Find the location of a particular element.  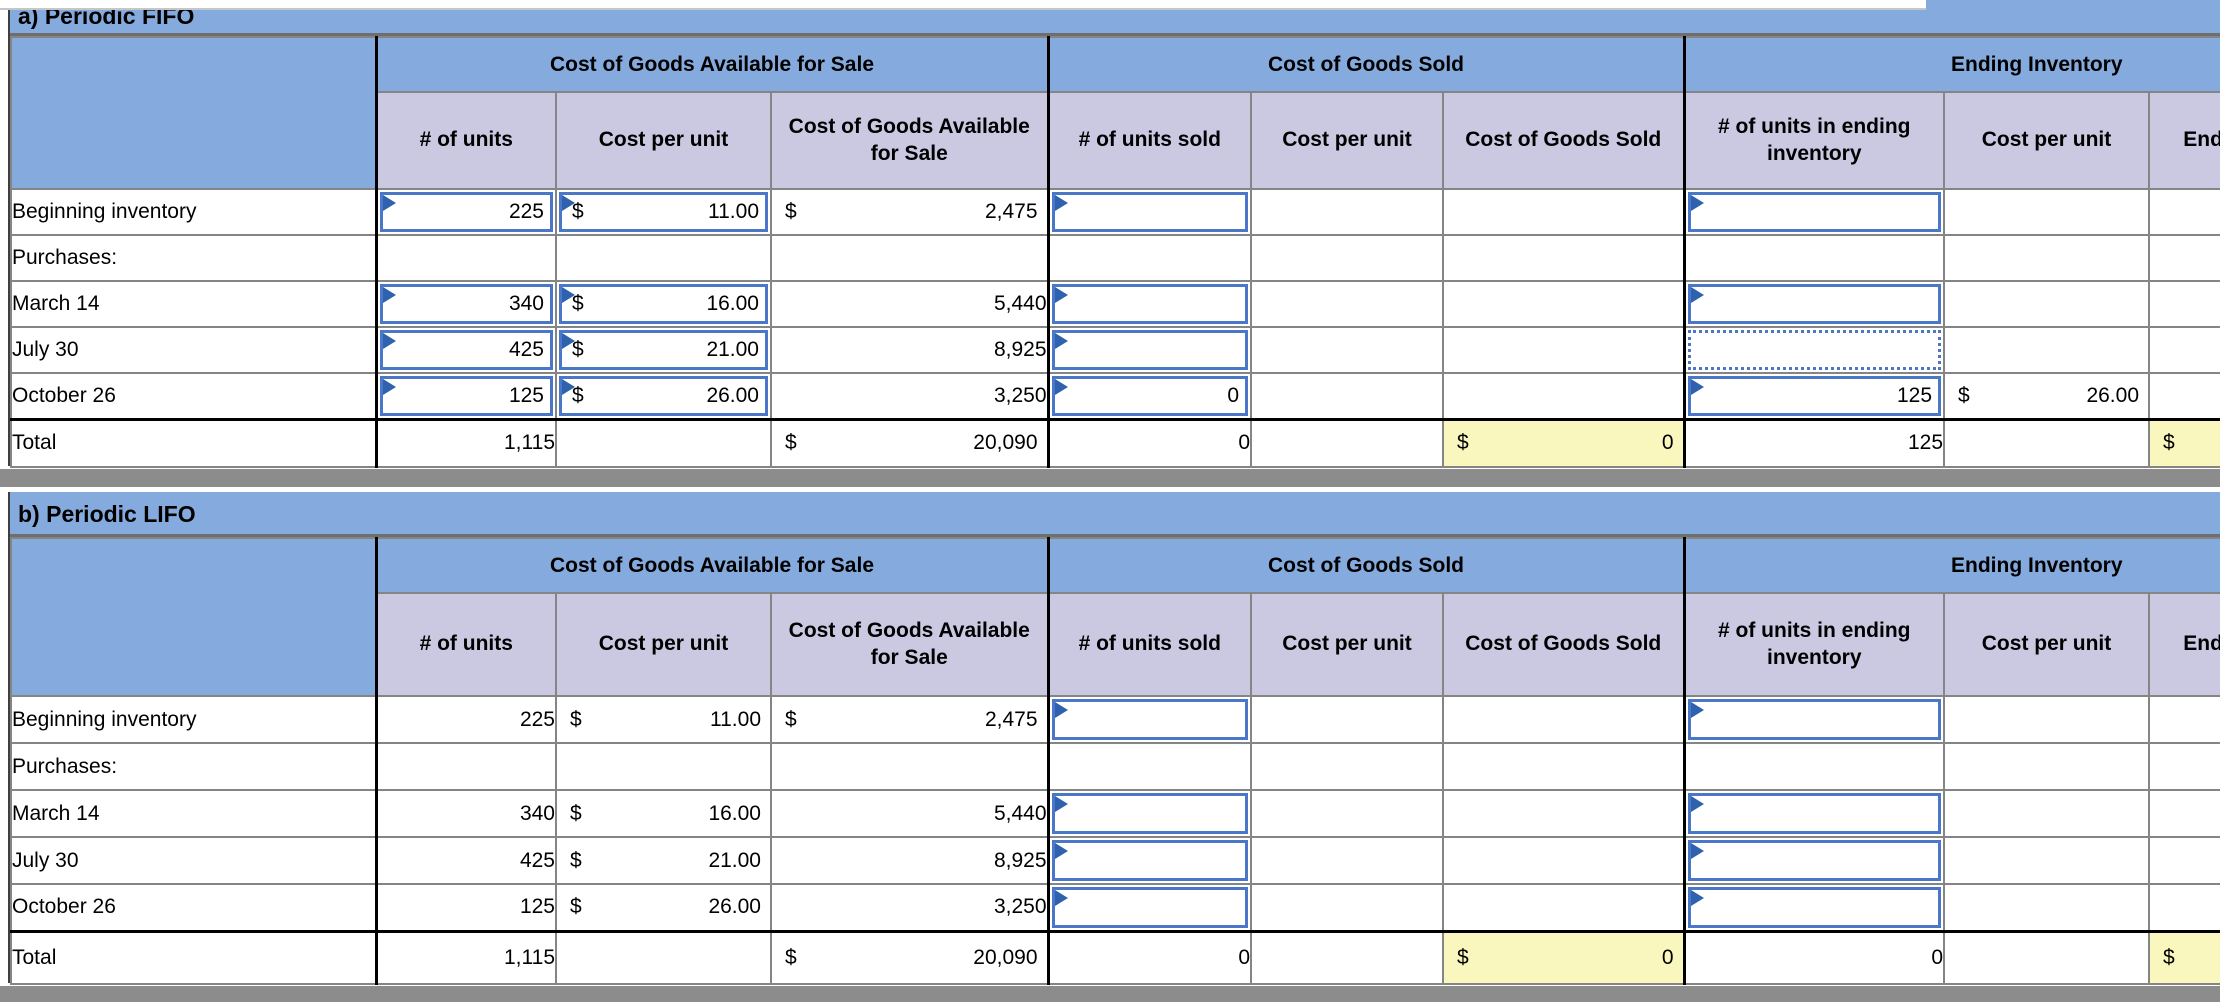

total-row: Total 1,115 $20,090 0 $0 0 $ is located at coordinates (1115, 957).